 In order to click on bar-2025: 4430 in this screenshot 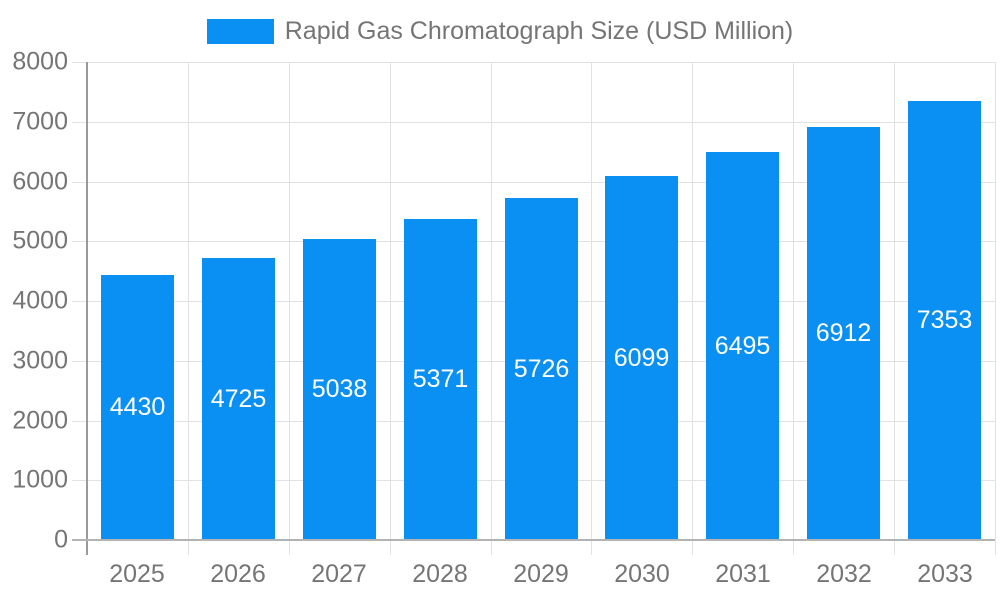, I will do `click(137, 407)`.